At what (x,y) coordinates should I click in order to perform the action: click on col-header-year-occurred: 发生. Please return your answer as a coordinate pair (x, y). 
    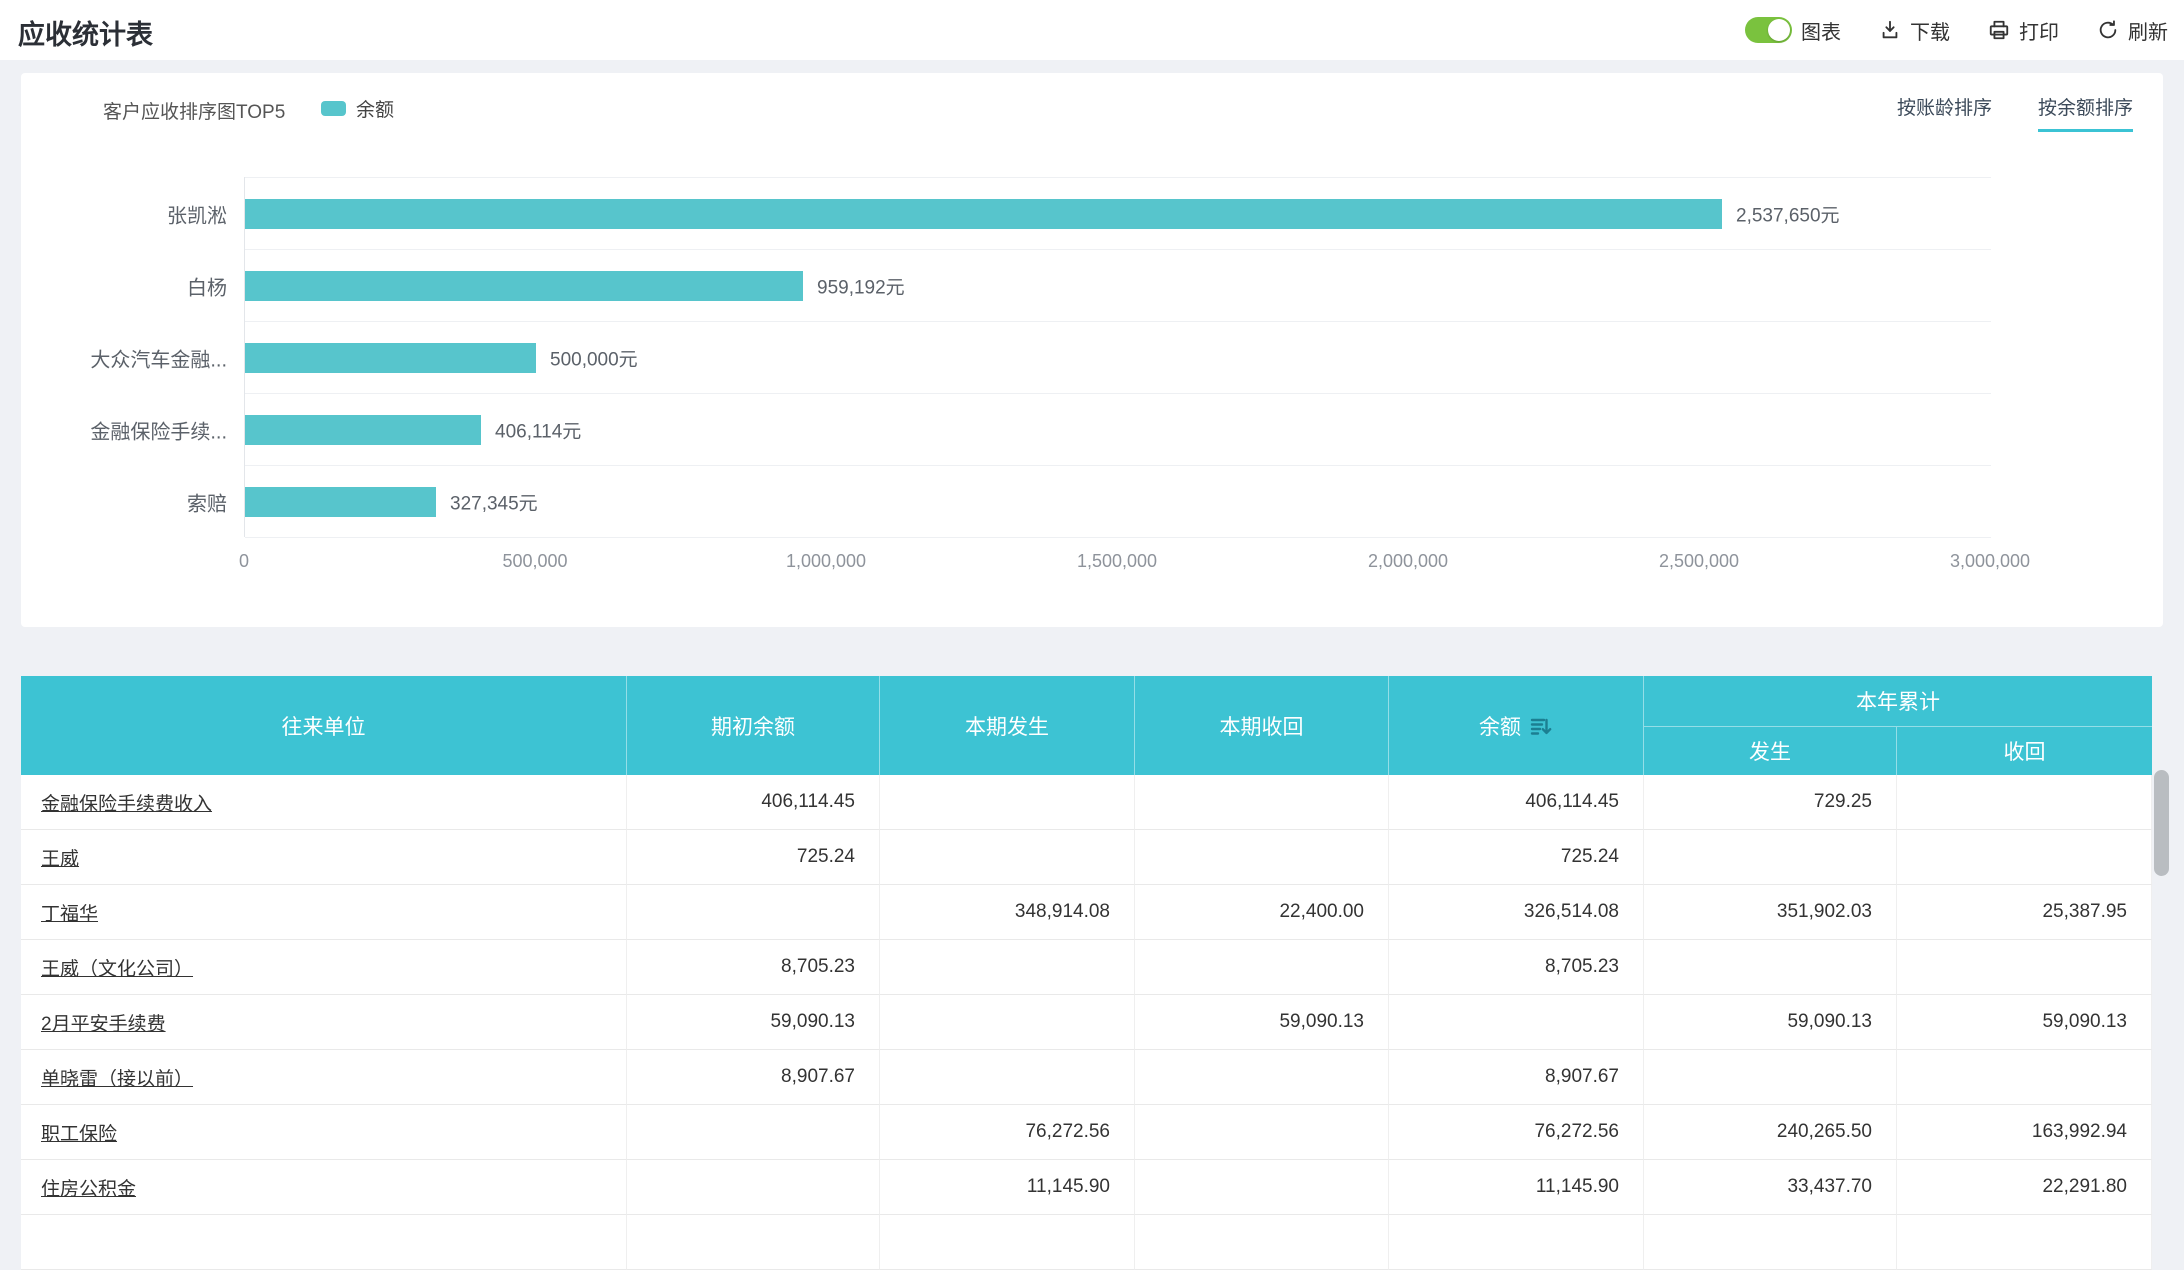
    Looking at the image, I should click on (1770, 751).